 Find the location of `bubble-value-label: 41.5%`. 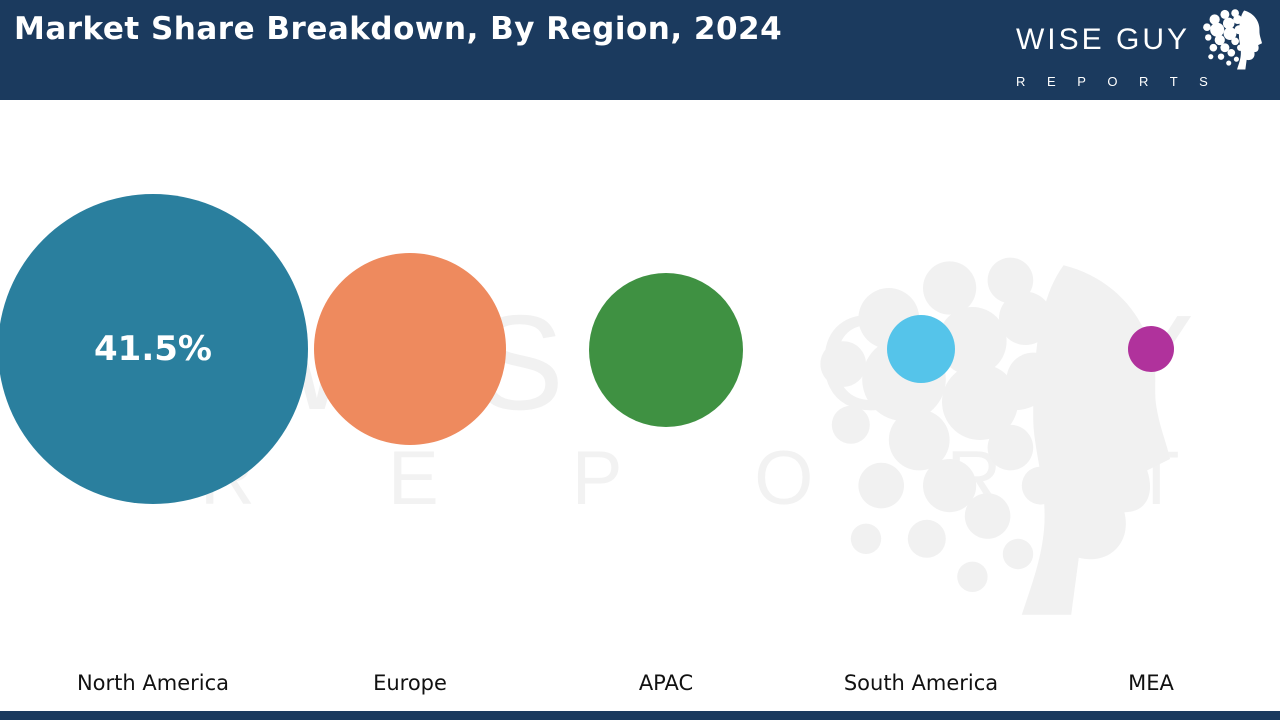

bubble-value-label: 41.5% is located at coordinates (153, 349).